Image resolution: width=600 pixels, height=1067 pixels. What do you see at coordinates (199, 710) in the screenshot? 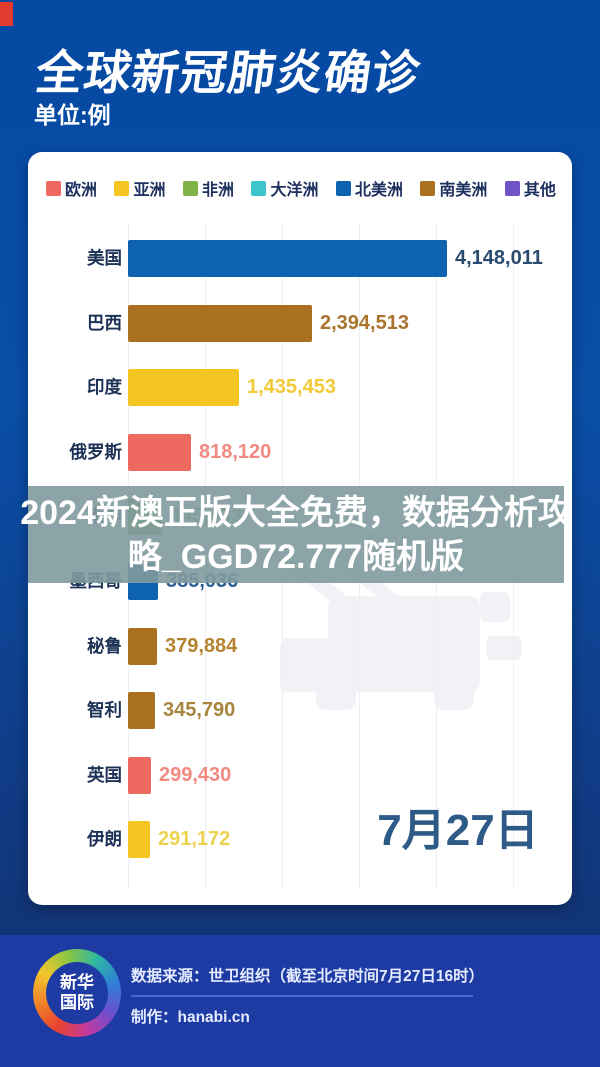
I see `value-label: 345,790` at bounding box center [199, 710].